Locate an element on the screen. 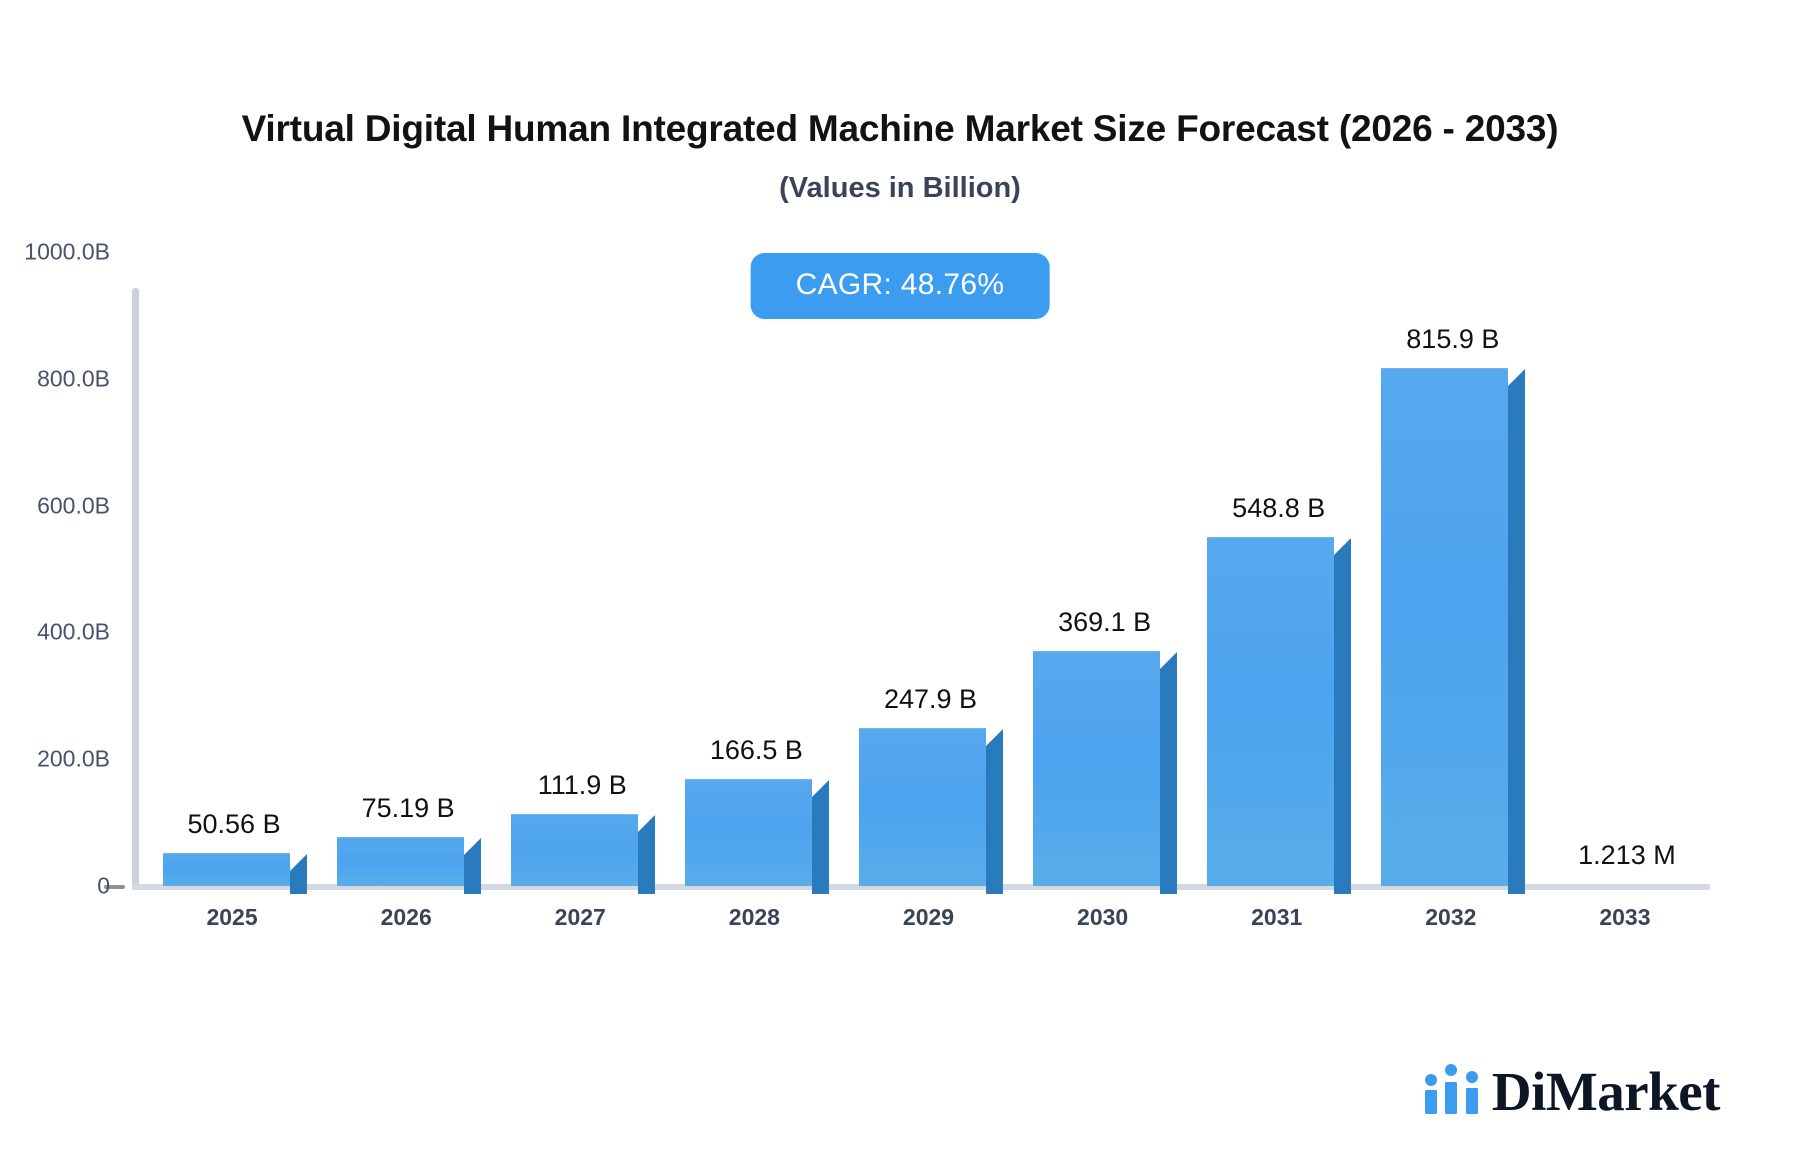 The width and height of the screenshot is (1800, 1156). y-axis-tick-label: 400.0B is located at coordinates (73, 631).